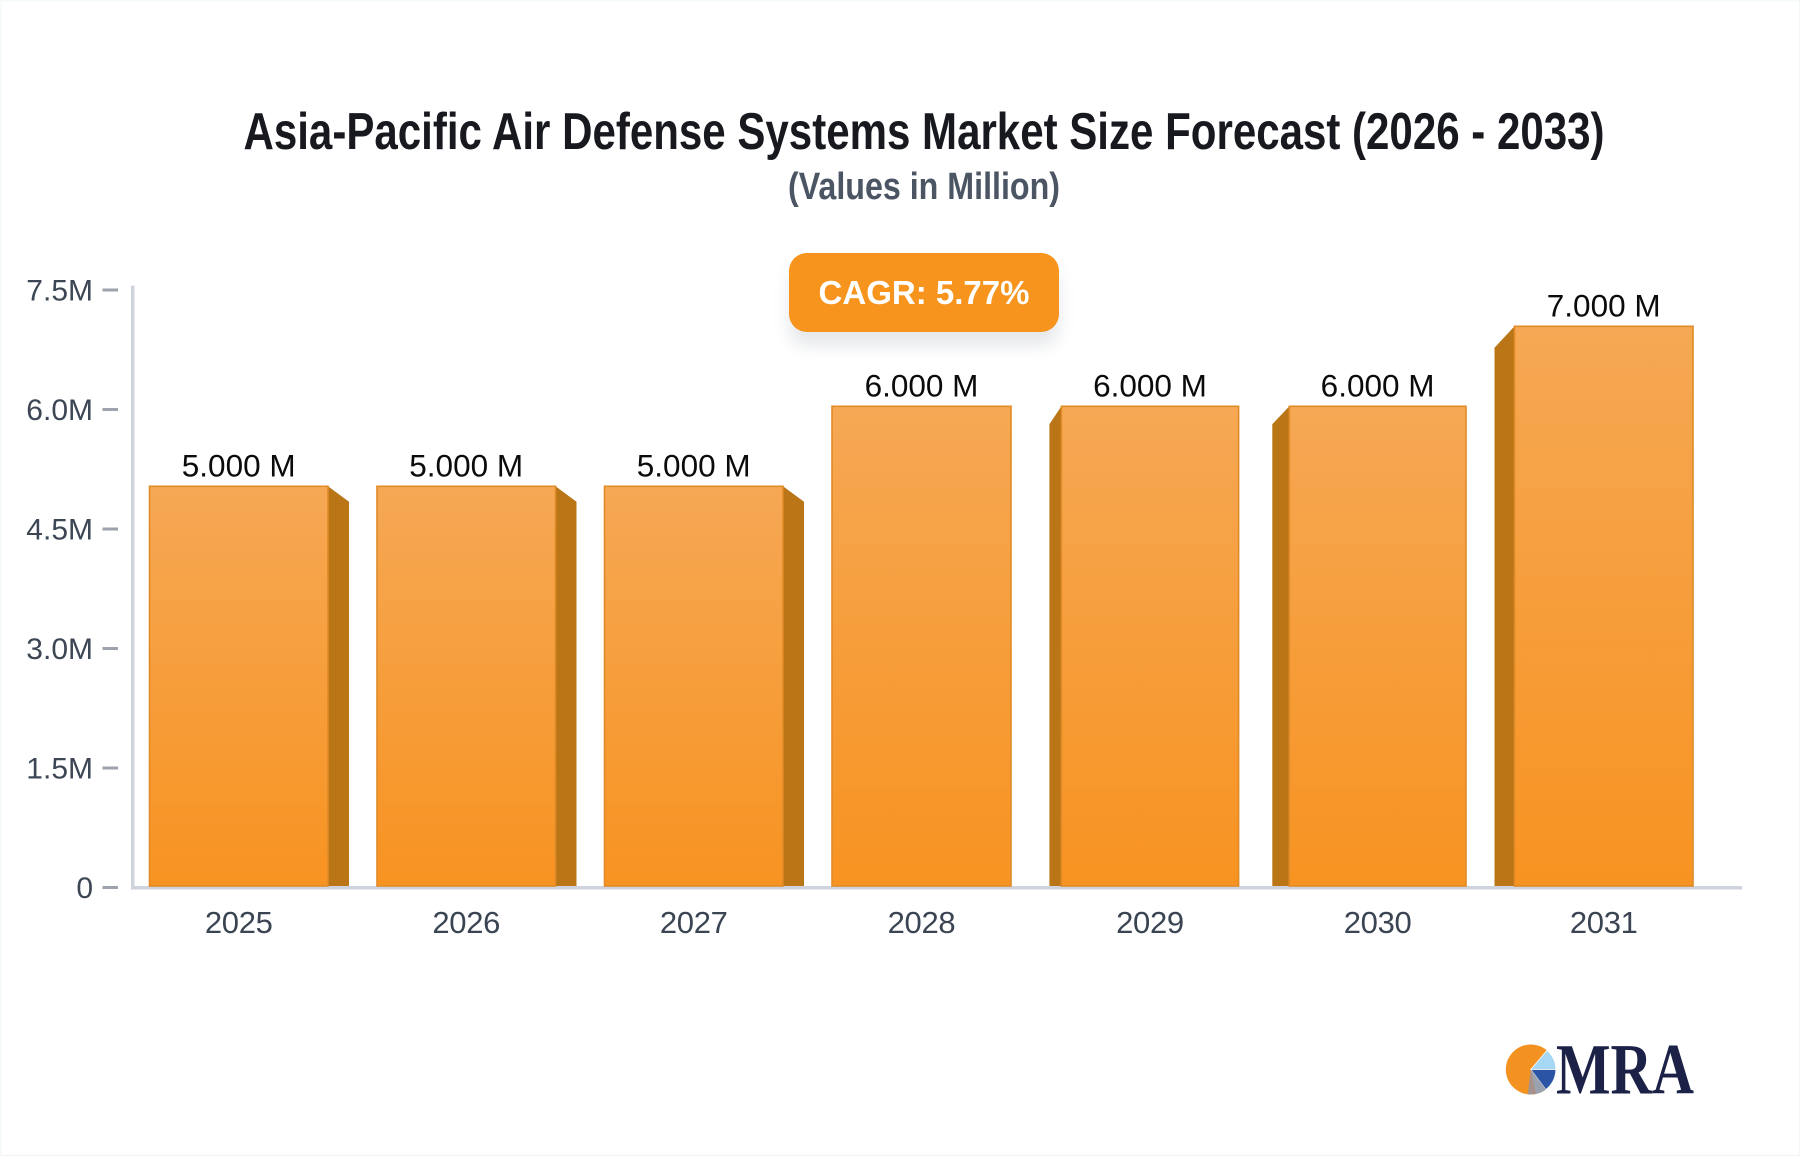 The height and width of the screenshot is (1156, 1800). I want to click on svg-text: 2028, so click(922, 922).